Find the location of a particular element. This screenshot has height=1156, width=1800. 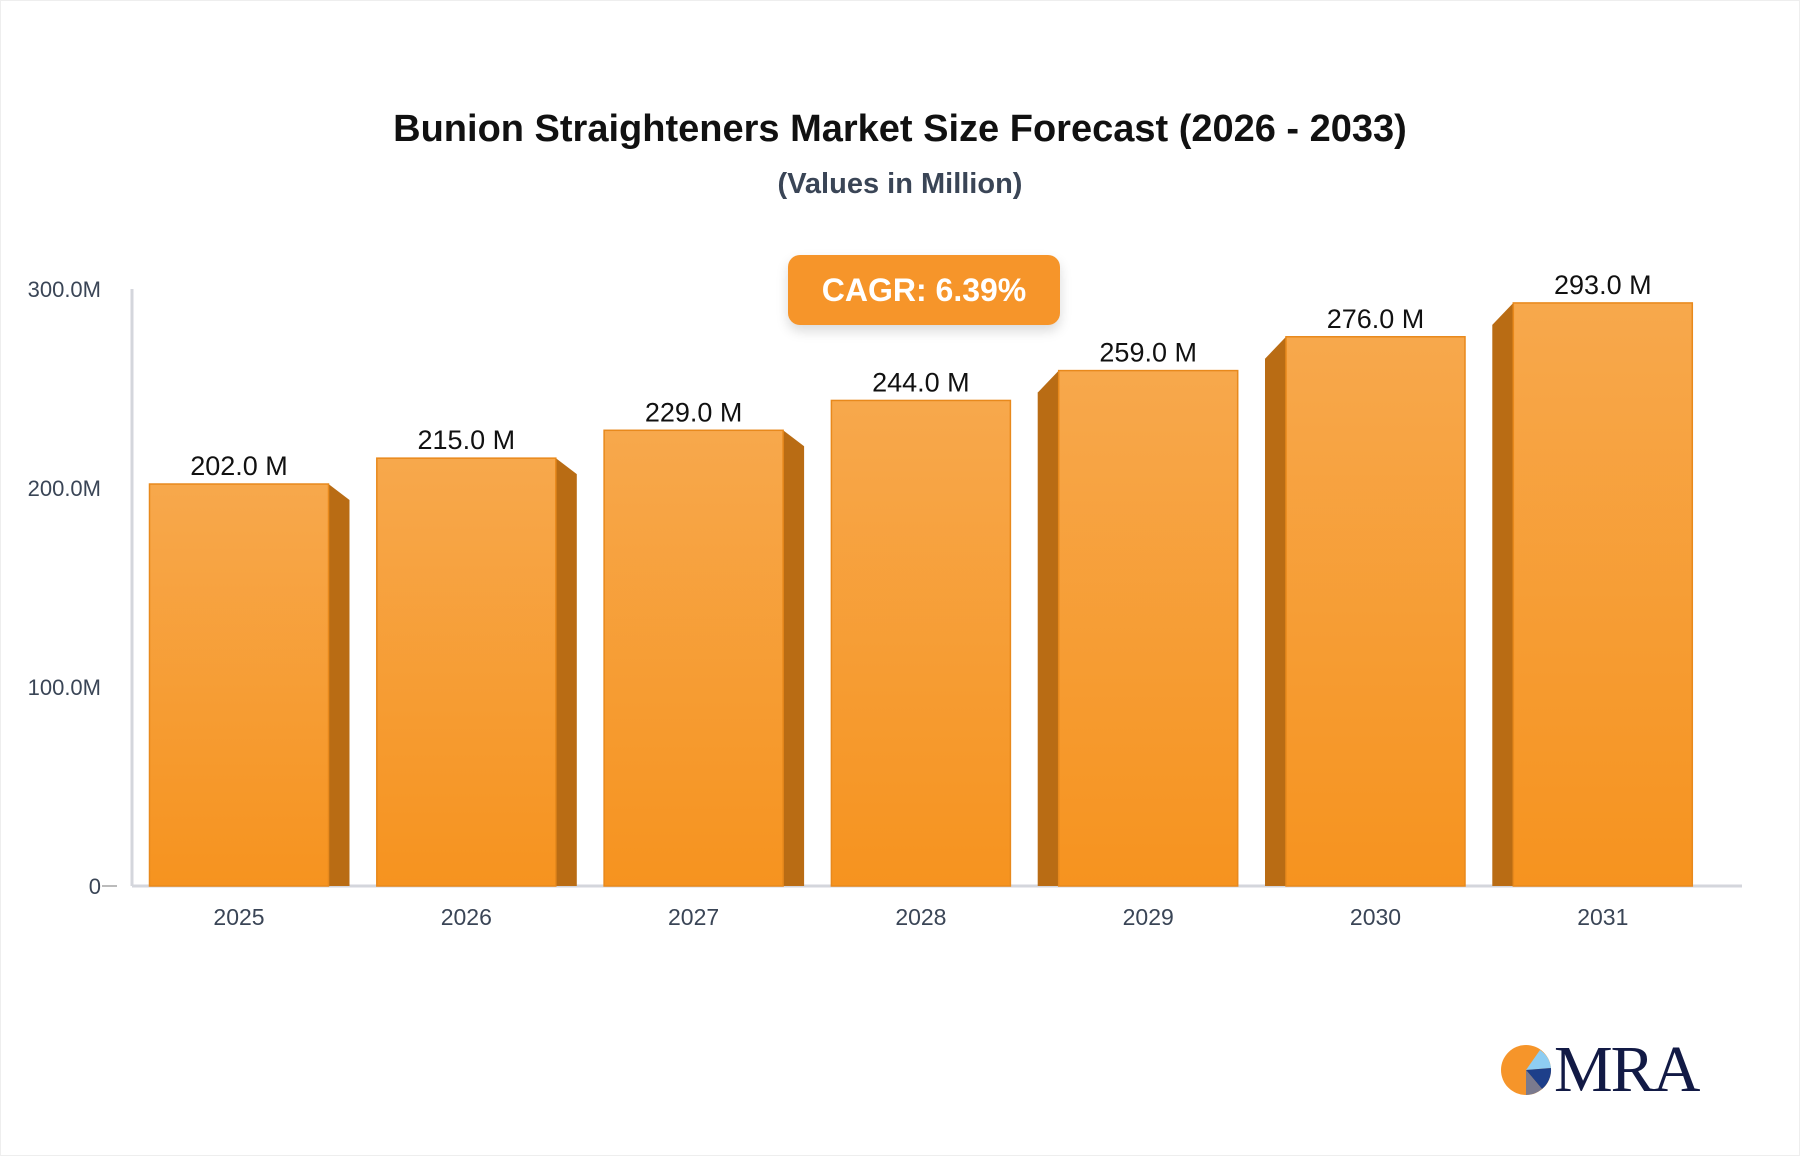

cagr-badge: CAGR: 6.39% is located at coordinates (924, 290).